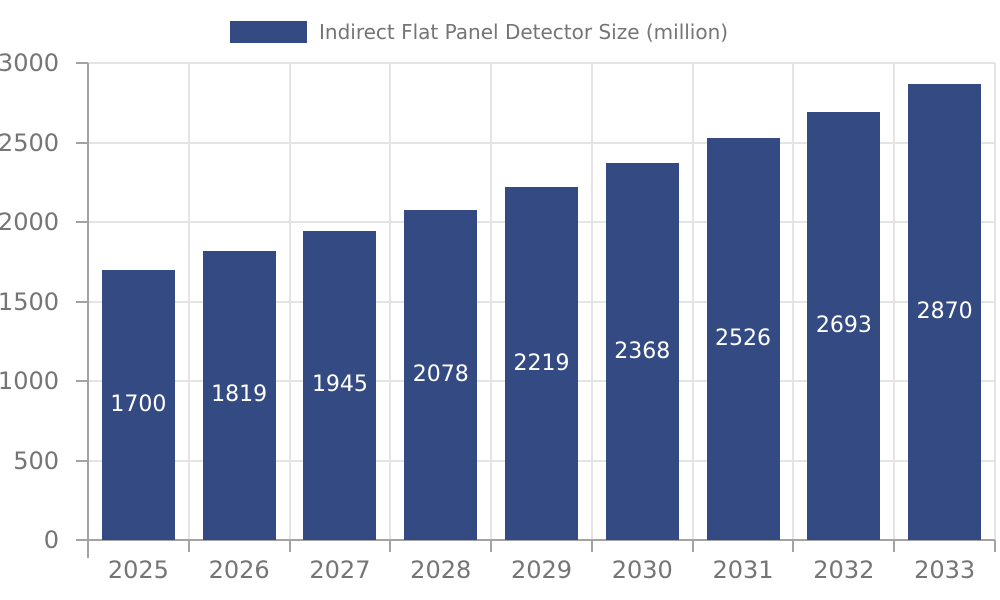  Describe the element at coordinates (268, 32) in the screenshot. I see `legend-swatch` at that location.